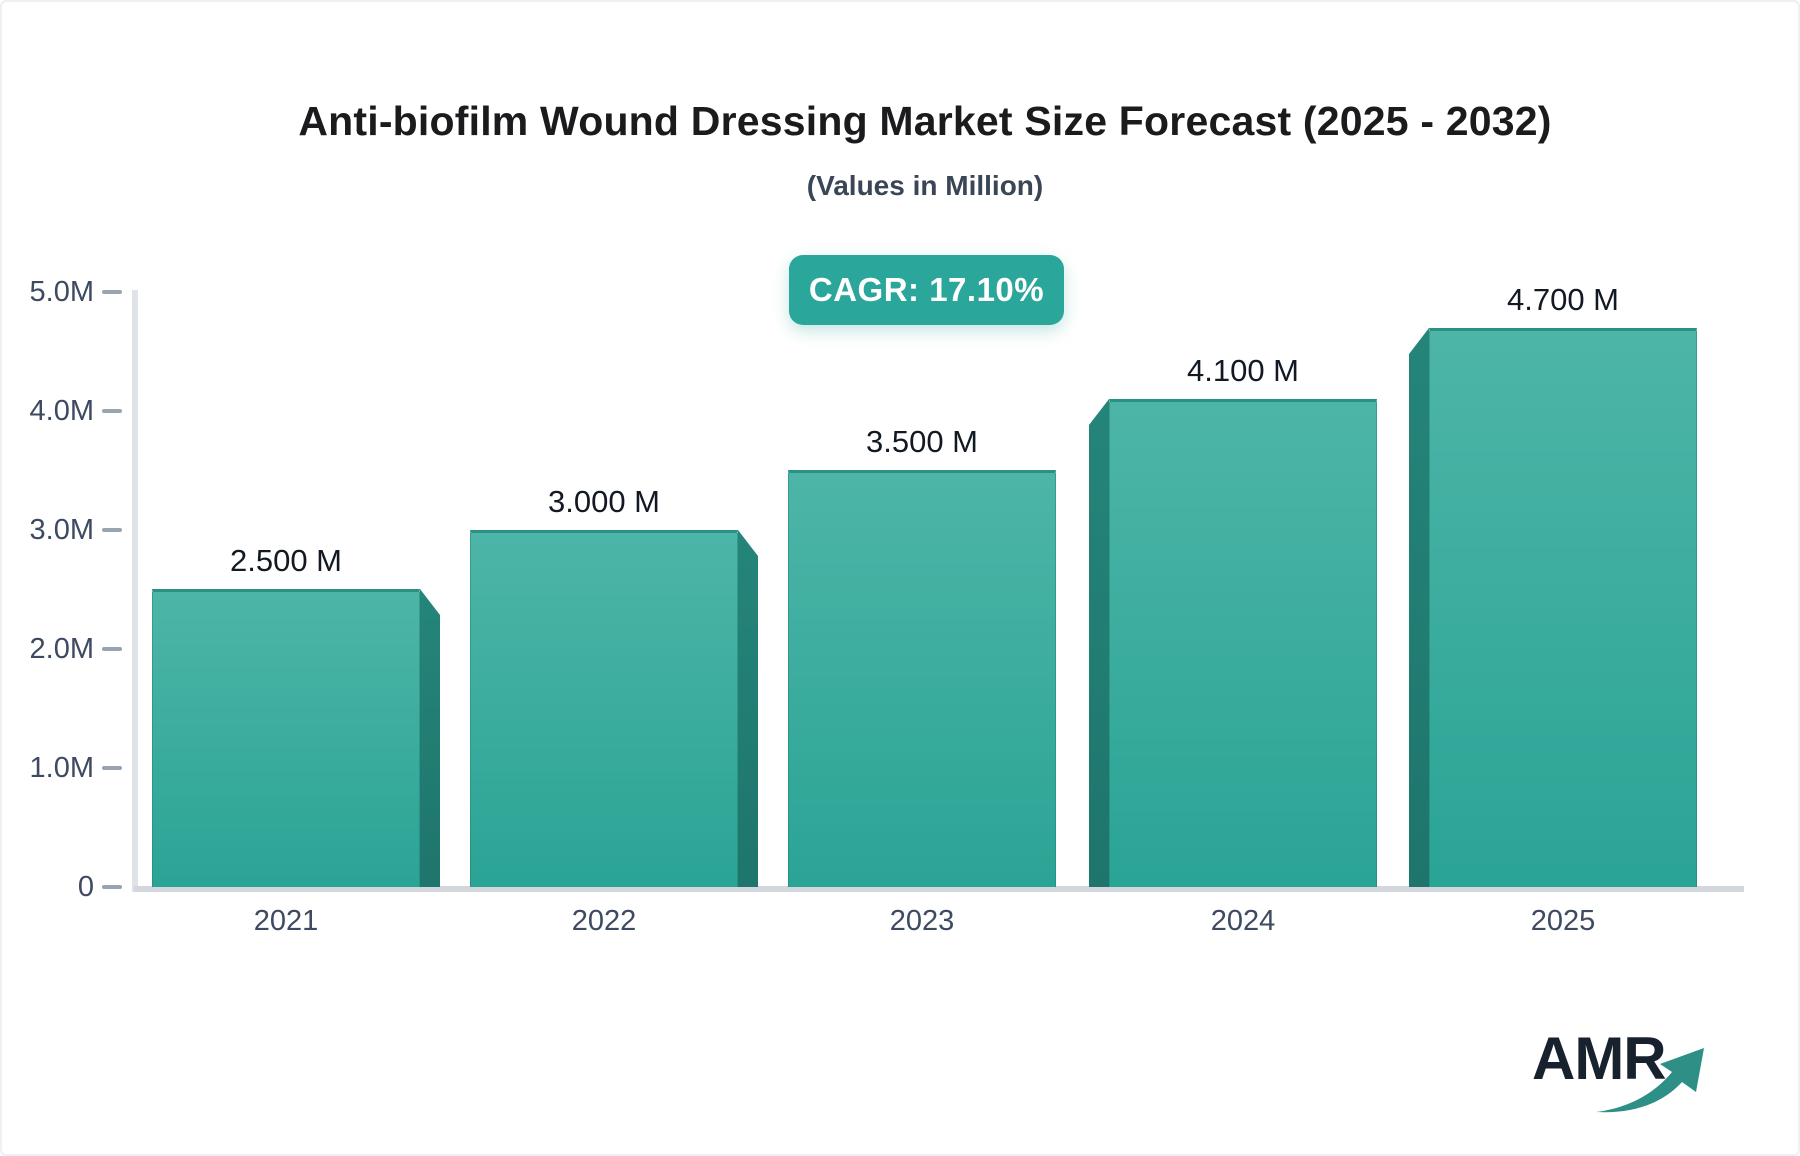 The image size is (1800, 1156). What do you see at coordinates (61, 649) in the screenshot?
I see `y-axis-tick-label: 2.0M` at bounding box center [61, 649].